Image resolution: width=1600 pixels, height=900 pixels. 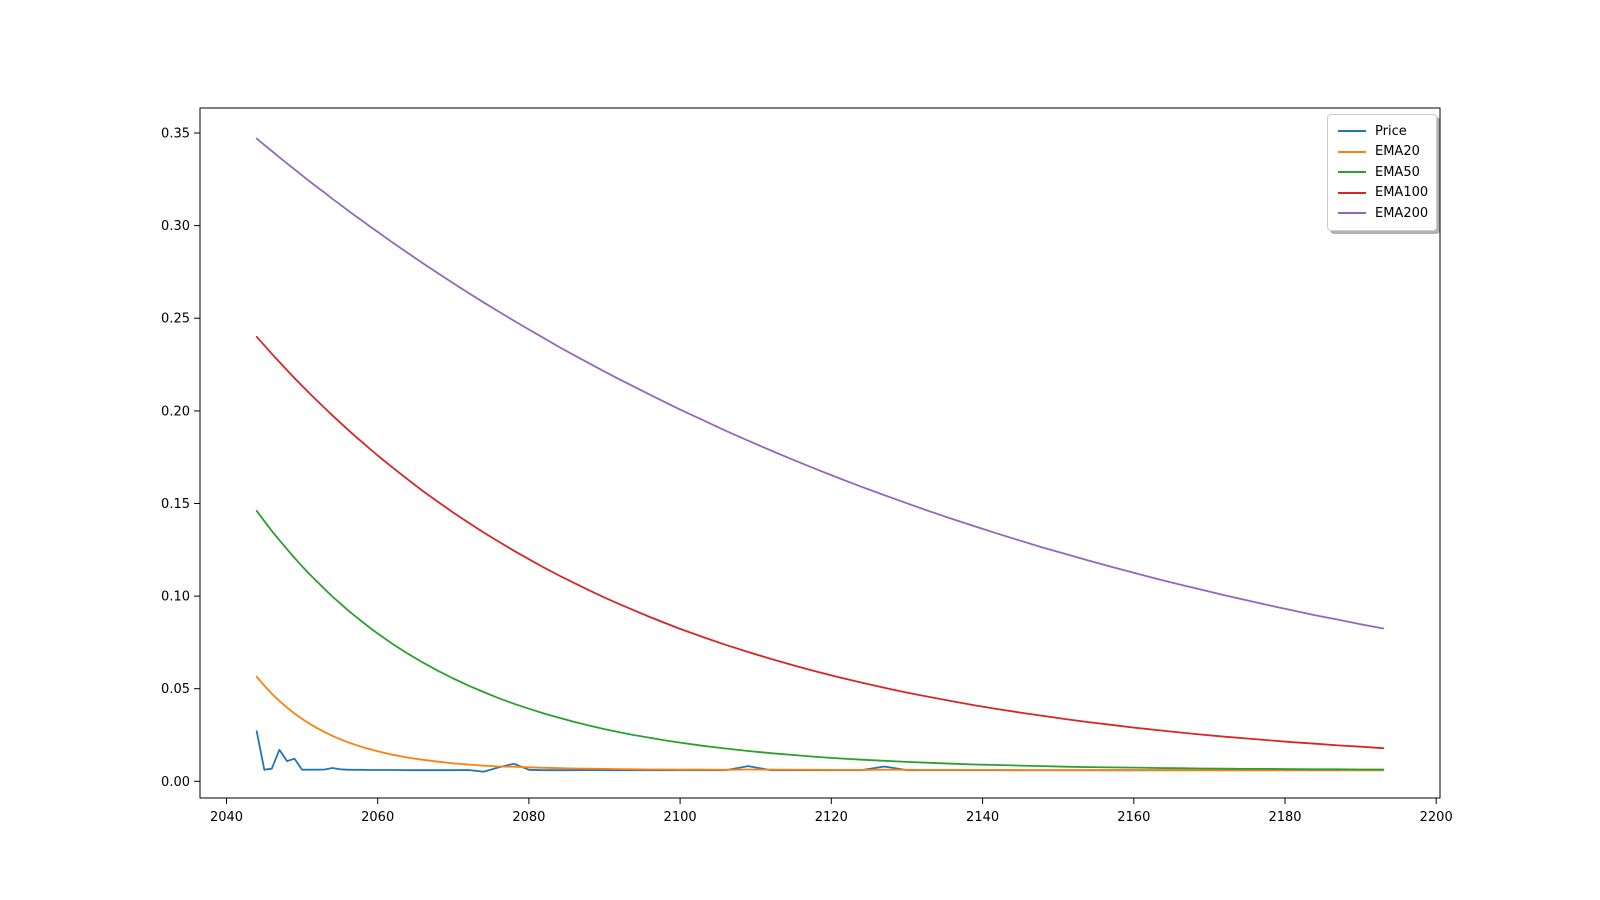 I want to click on legend-item-price: Price, so click(x=1382, y=131).